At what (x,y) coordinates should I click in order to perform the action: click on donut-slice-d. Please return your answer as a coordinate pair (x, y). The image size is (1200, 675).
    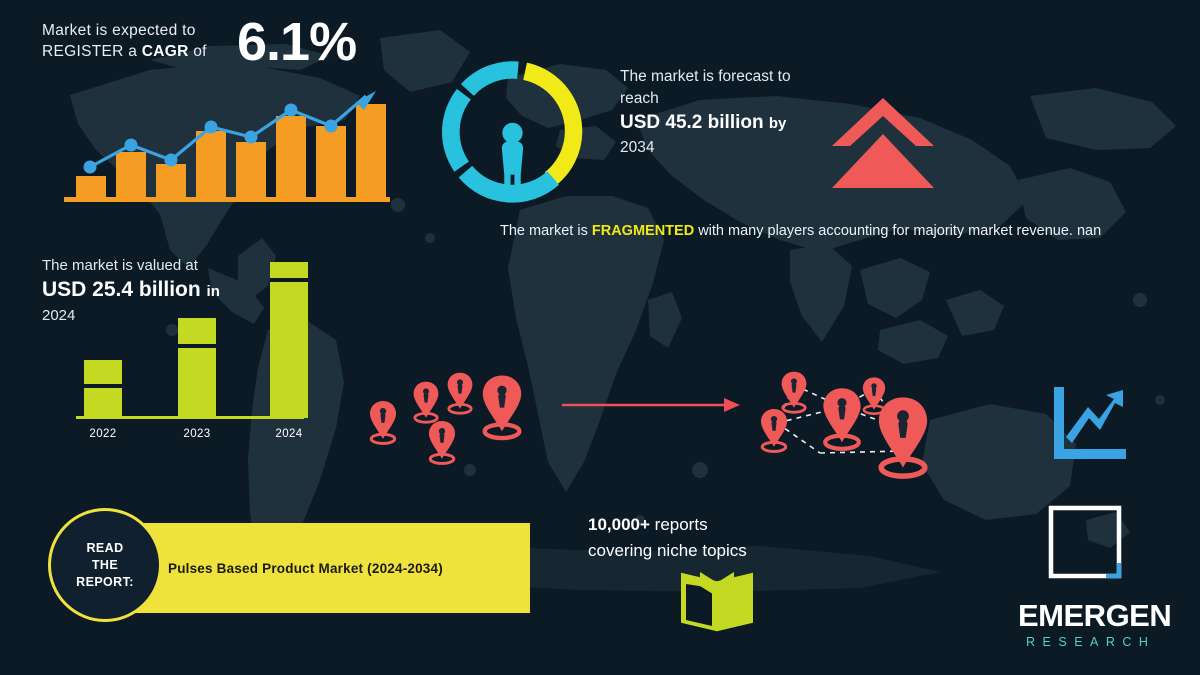
    Looking at the image, I should click on (508, 184).